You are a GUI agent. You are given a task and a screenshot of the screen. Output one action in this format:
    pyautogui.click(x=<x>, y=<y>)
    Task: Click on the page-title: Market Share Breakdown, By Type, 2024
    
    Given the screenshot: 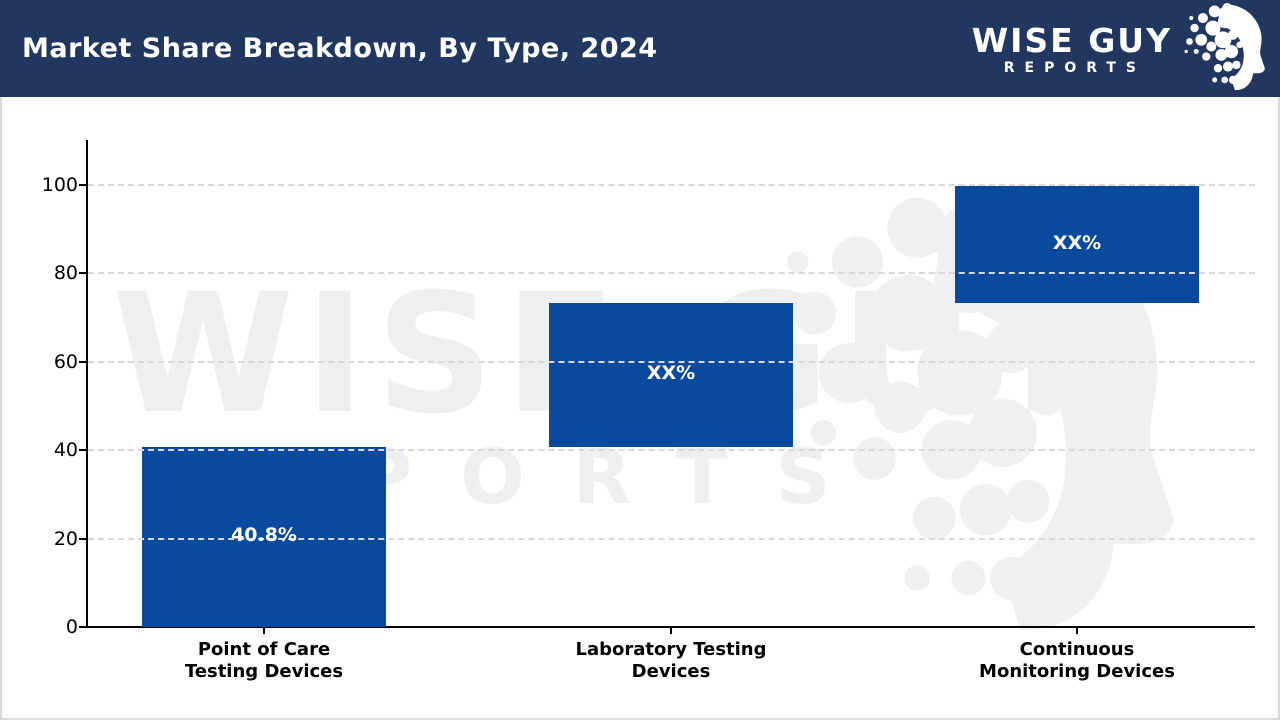 What is the action you would take?
    pyautogui.click(x=340, y=48)
    